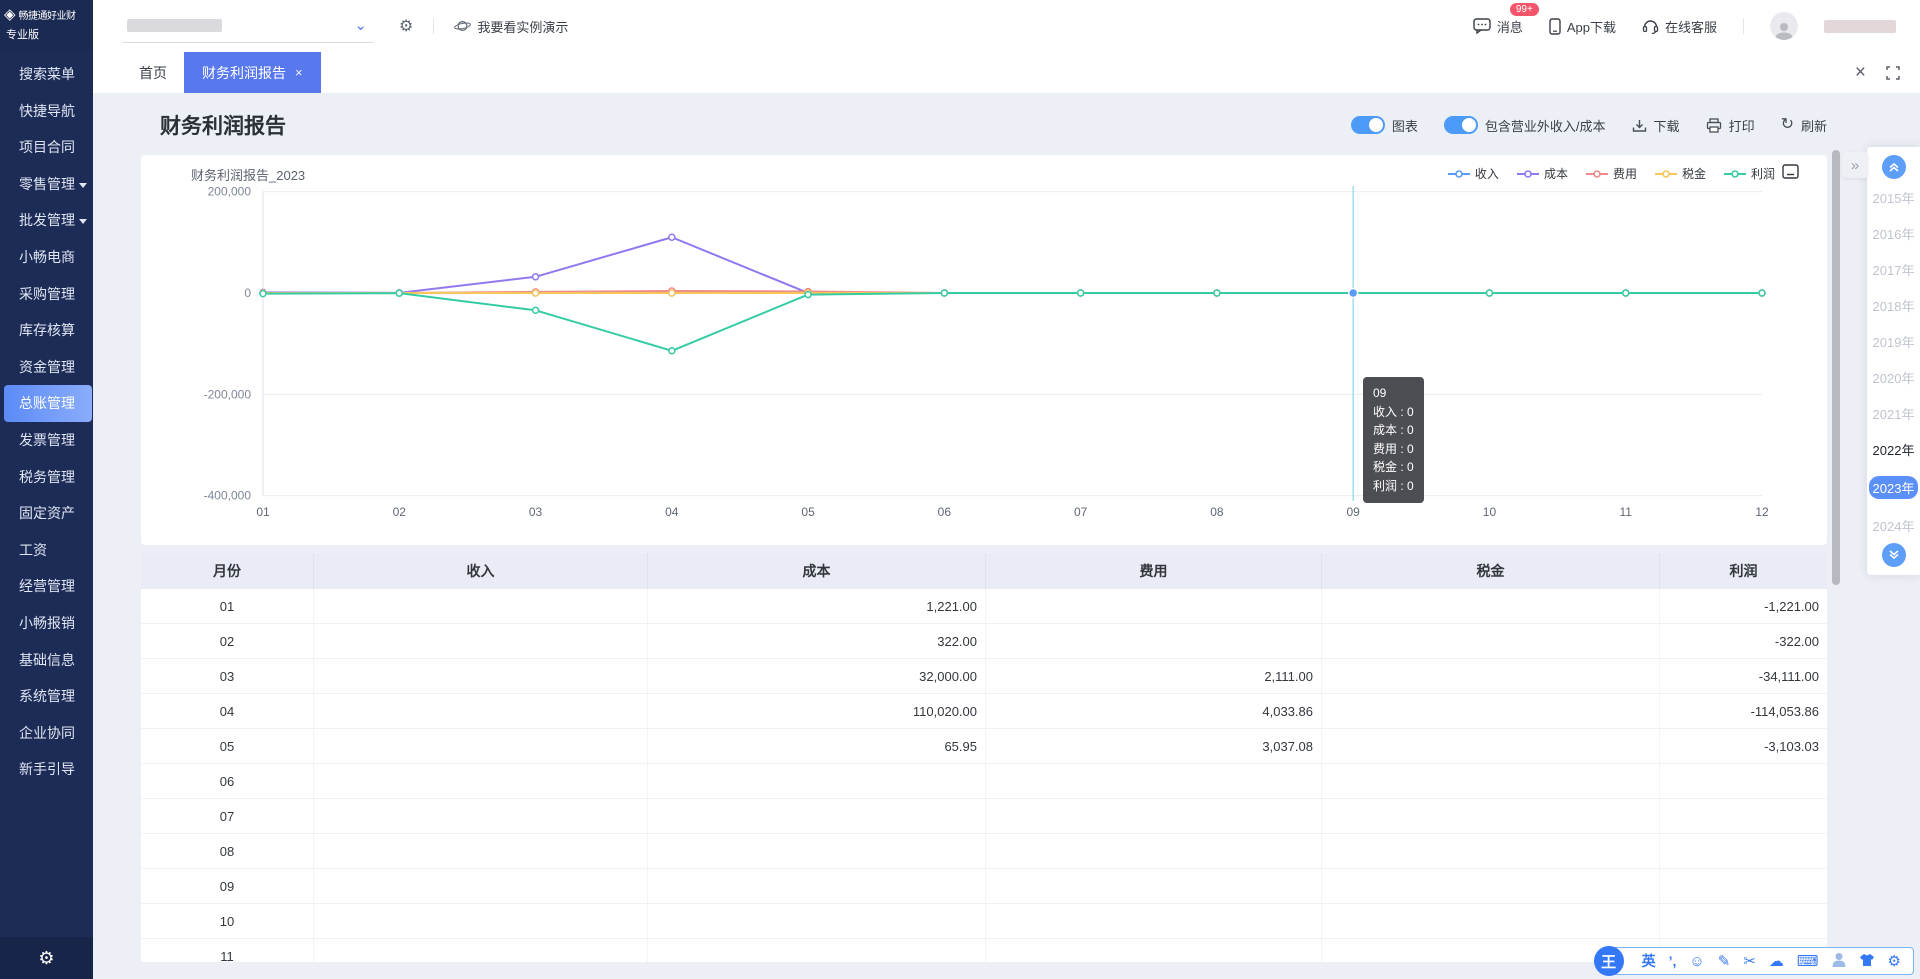 The height and width of the screenshot is (979, 1920). What do you see at coordinates (984, 950) in the screenshot?
I see `table-row: 11` at bounding box center [984, 950].